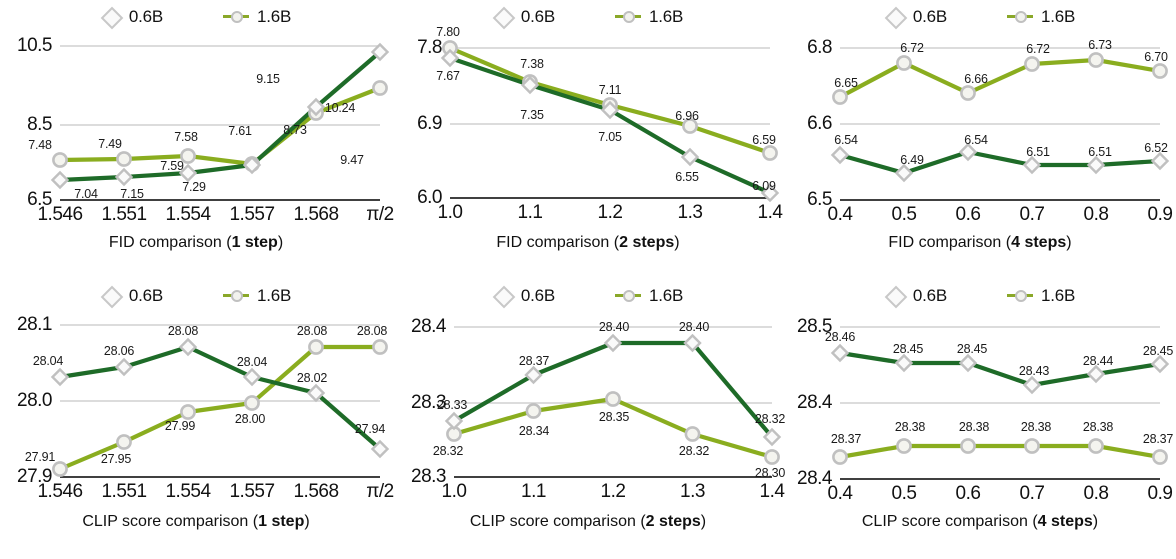  I want to click on x-axis-tick-label: 1.568, so click(316, 214).